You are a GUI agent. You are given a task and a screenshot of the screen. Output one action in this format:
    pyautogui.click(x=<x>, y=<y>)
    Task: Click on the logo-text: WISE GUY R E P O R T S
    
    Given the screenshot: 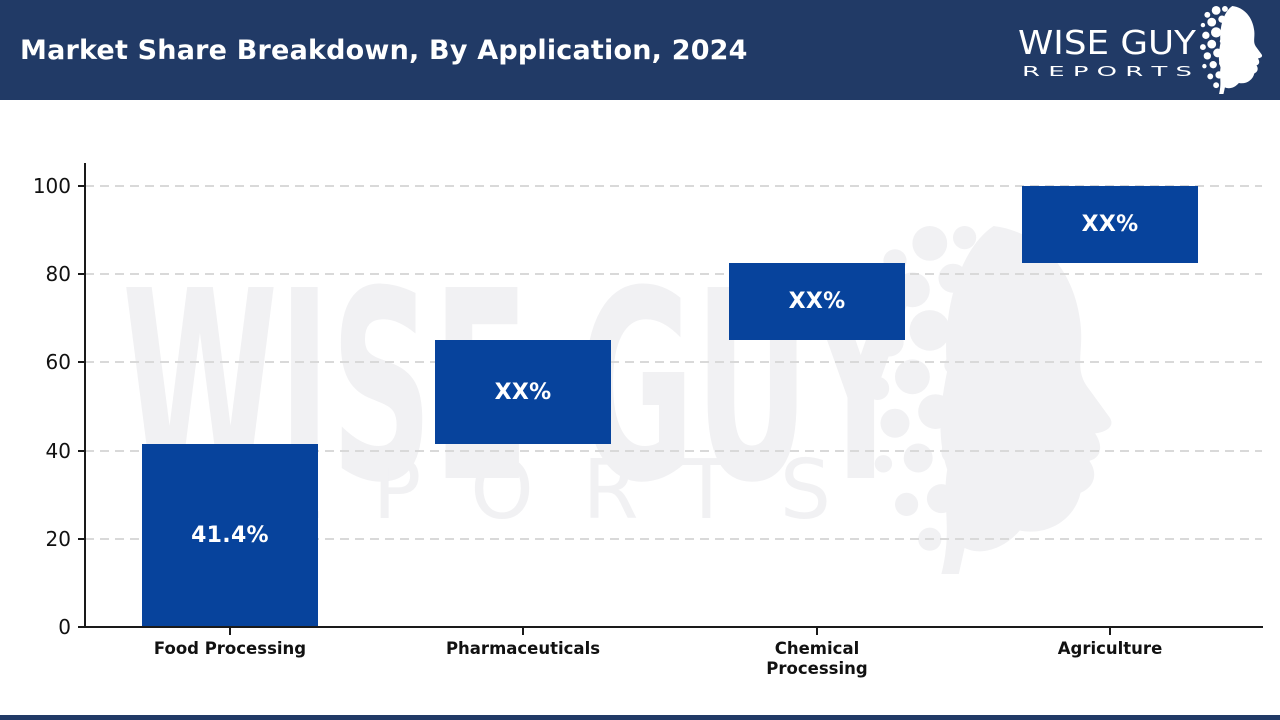 What is the action you would take?
    pyautogui.click(x=1108, y=52)
    